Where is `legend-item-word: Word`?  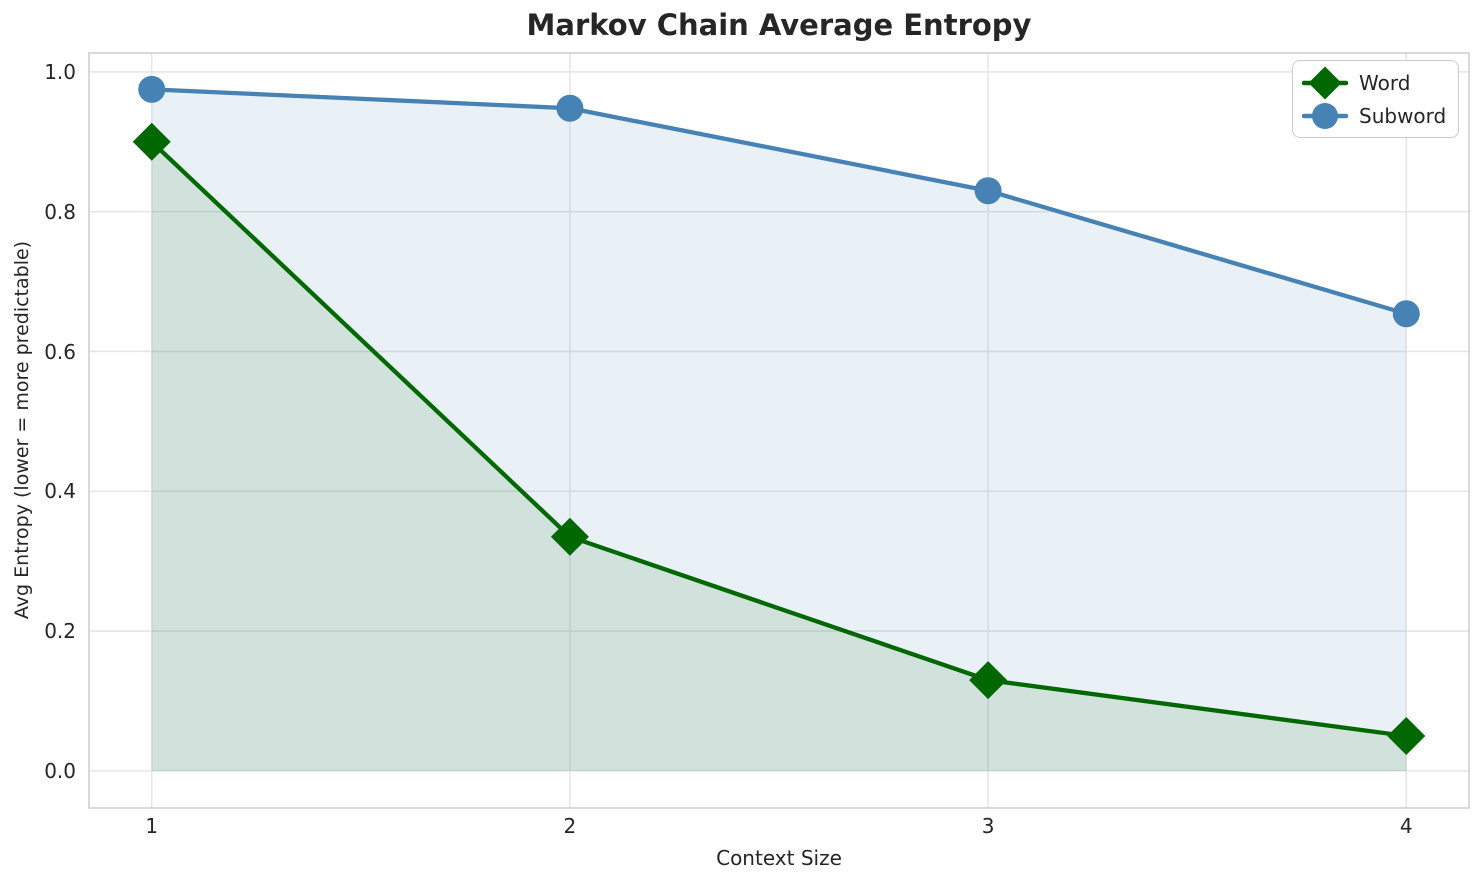 legend-item-word: Word is located at coordinates (1373, 82).